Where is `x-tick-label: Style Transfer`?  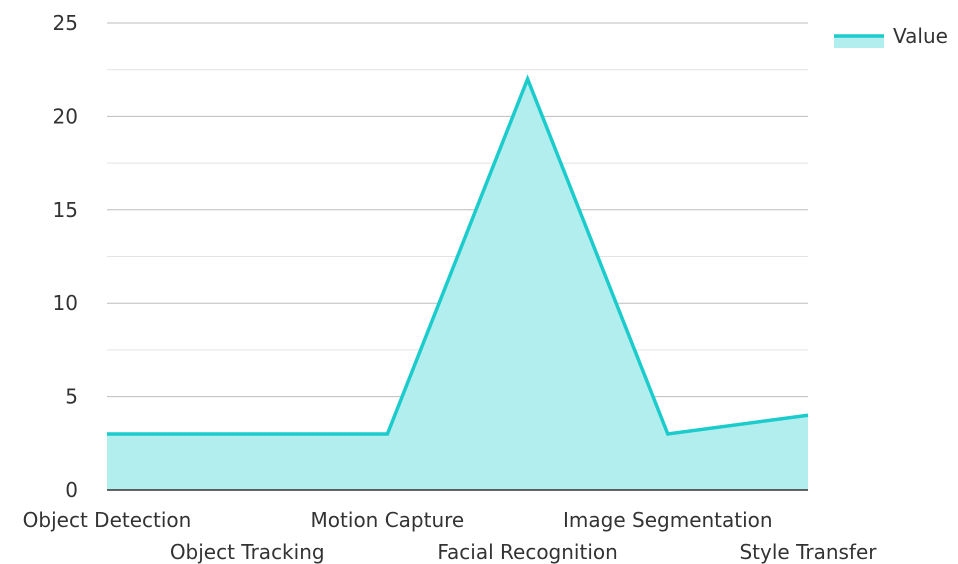 x-tick-label: Style Transfer is located at coordinates (808, 552).